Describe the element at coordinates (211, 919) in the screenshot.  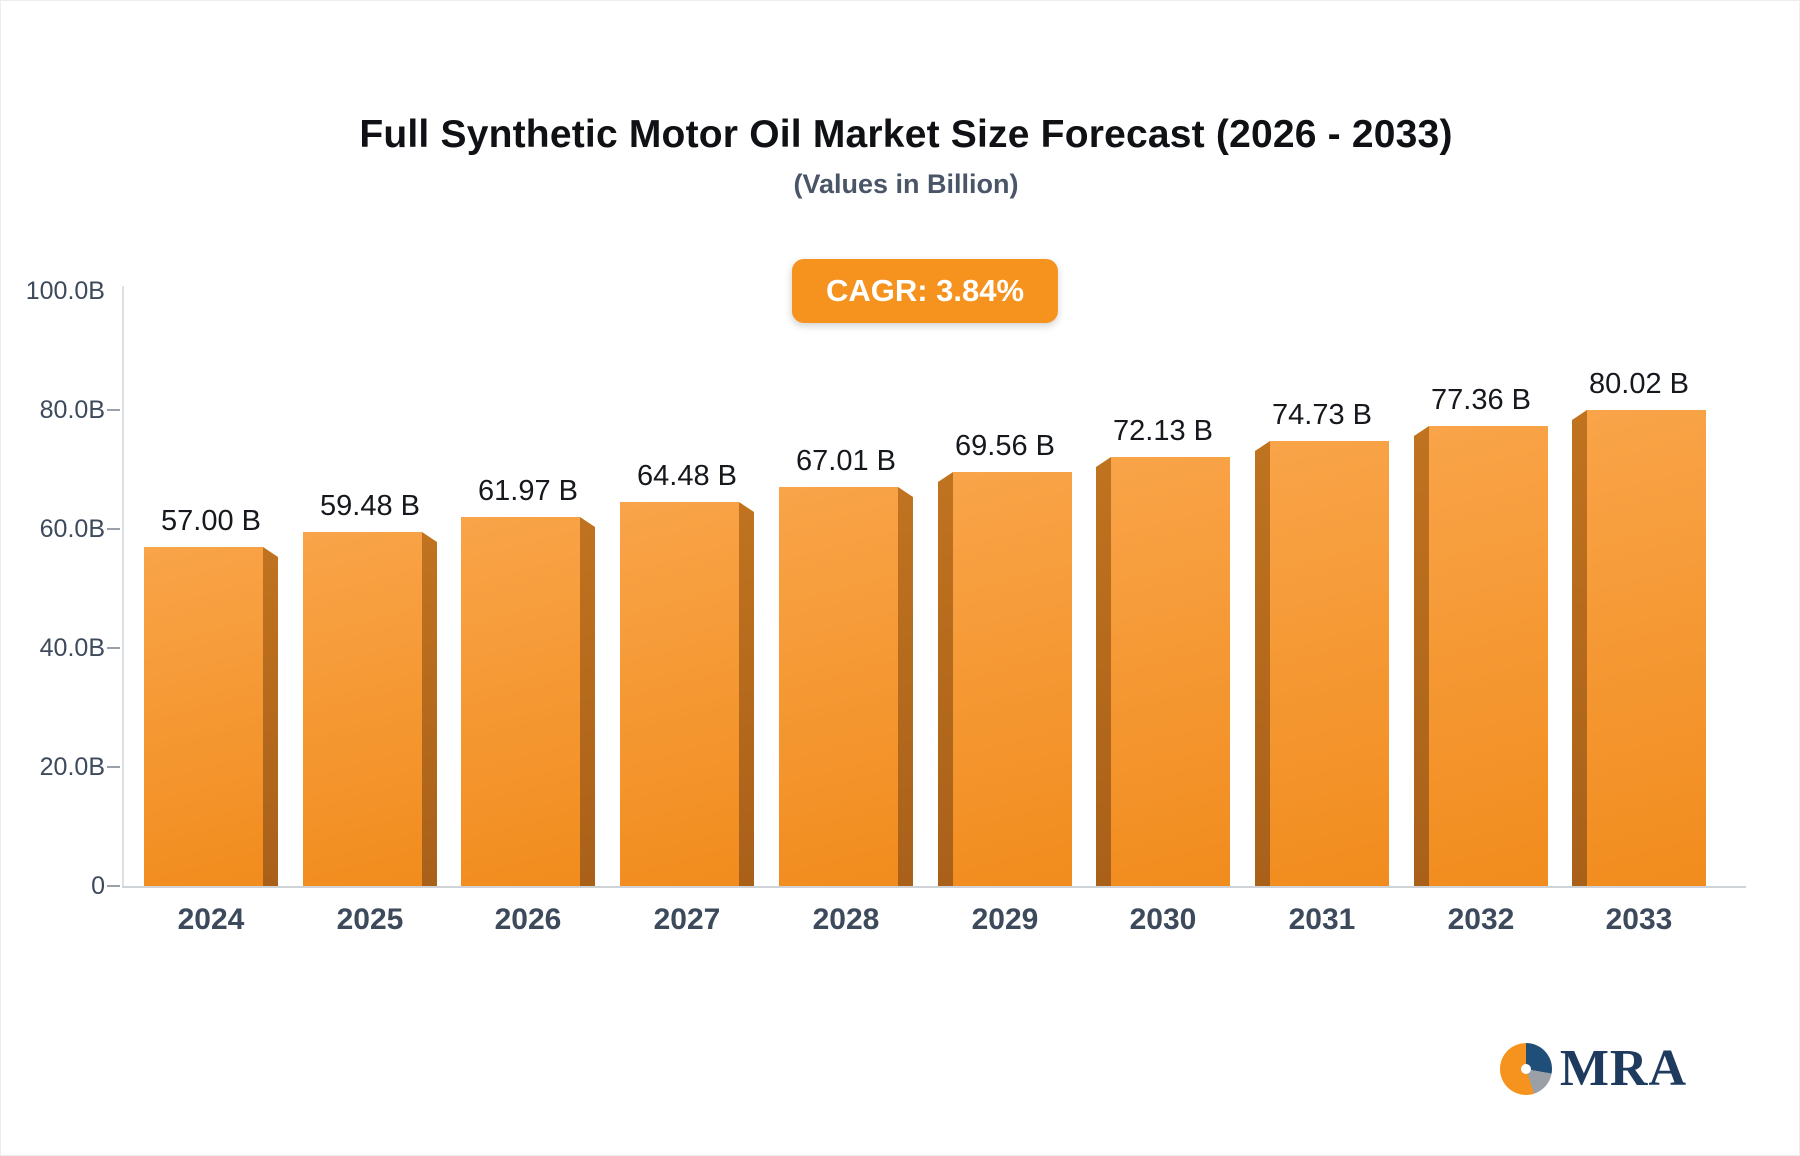
I see `x-axis-label: 2024` at that location.